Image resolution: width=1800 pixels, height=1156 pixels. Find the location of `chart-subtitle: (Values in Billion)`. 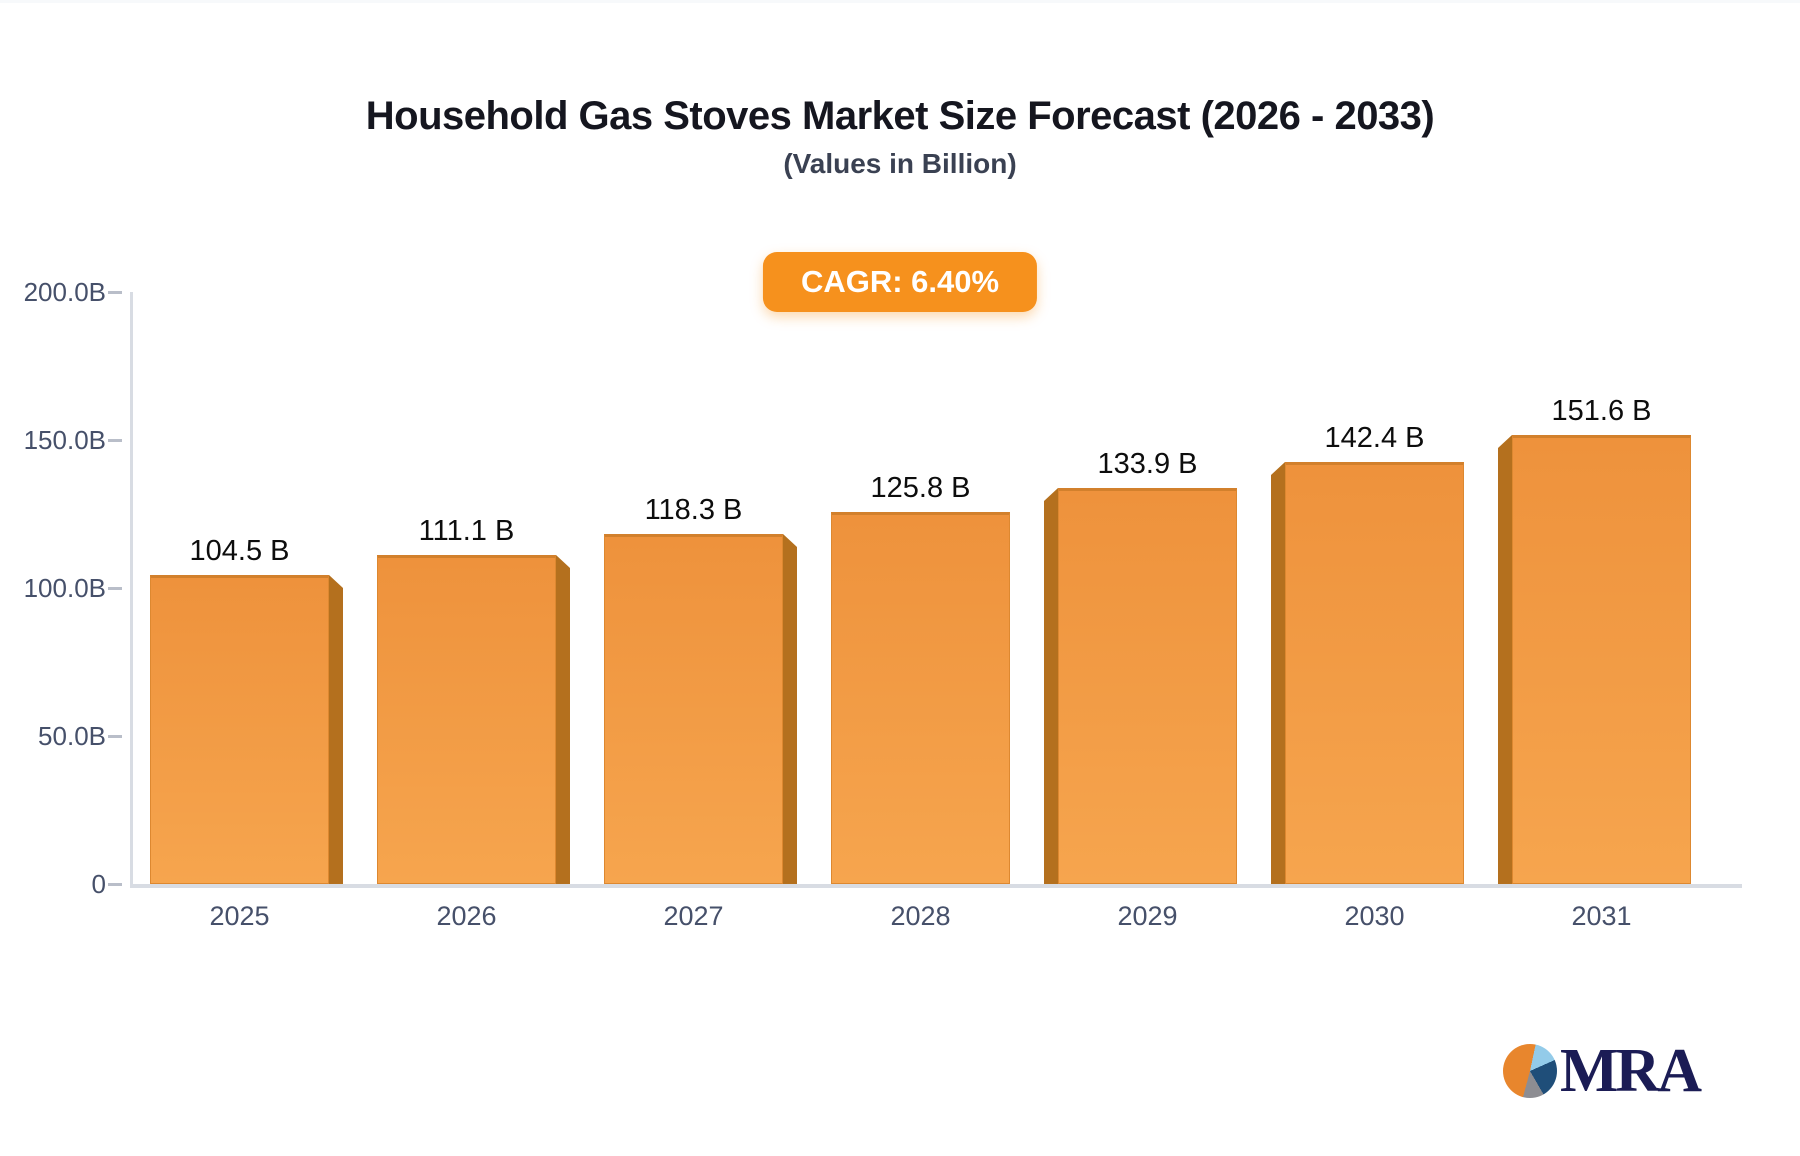

chart-subtitle: (Values in Billion) is located at coordinates (900, 163).